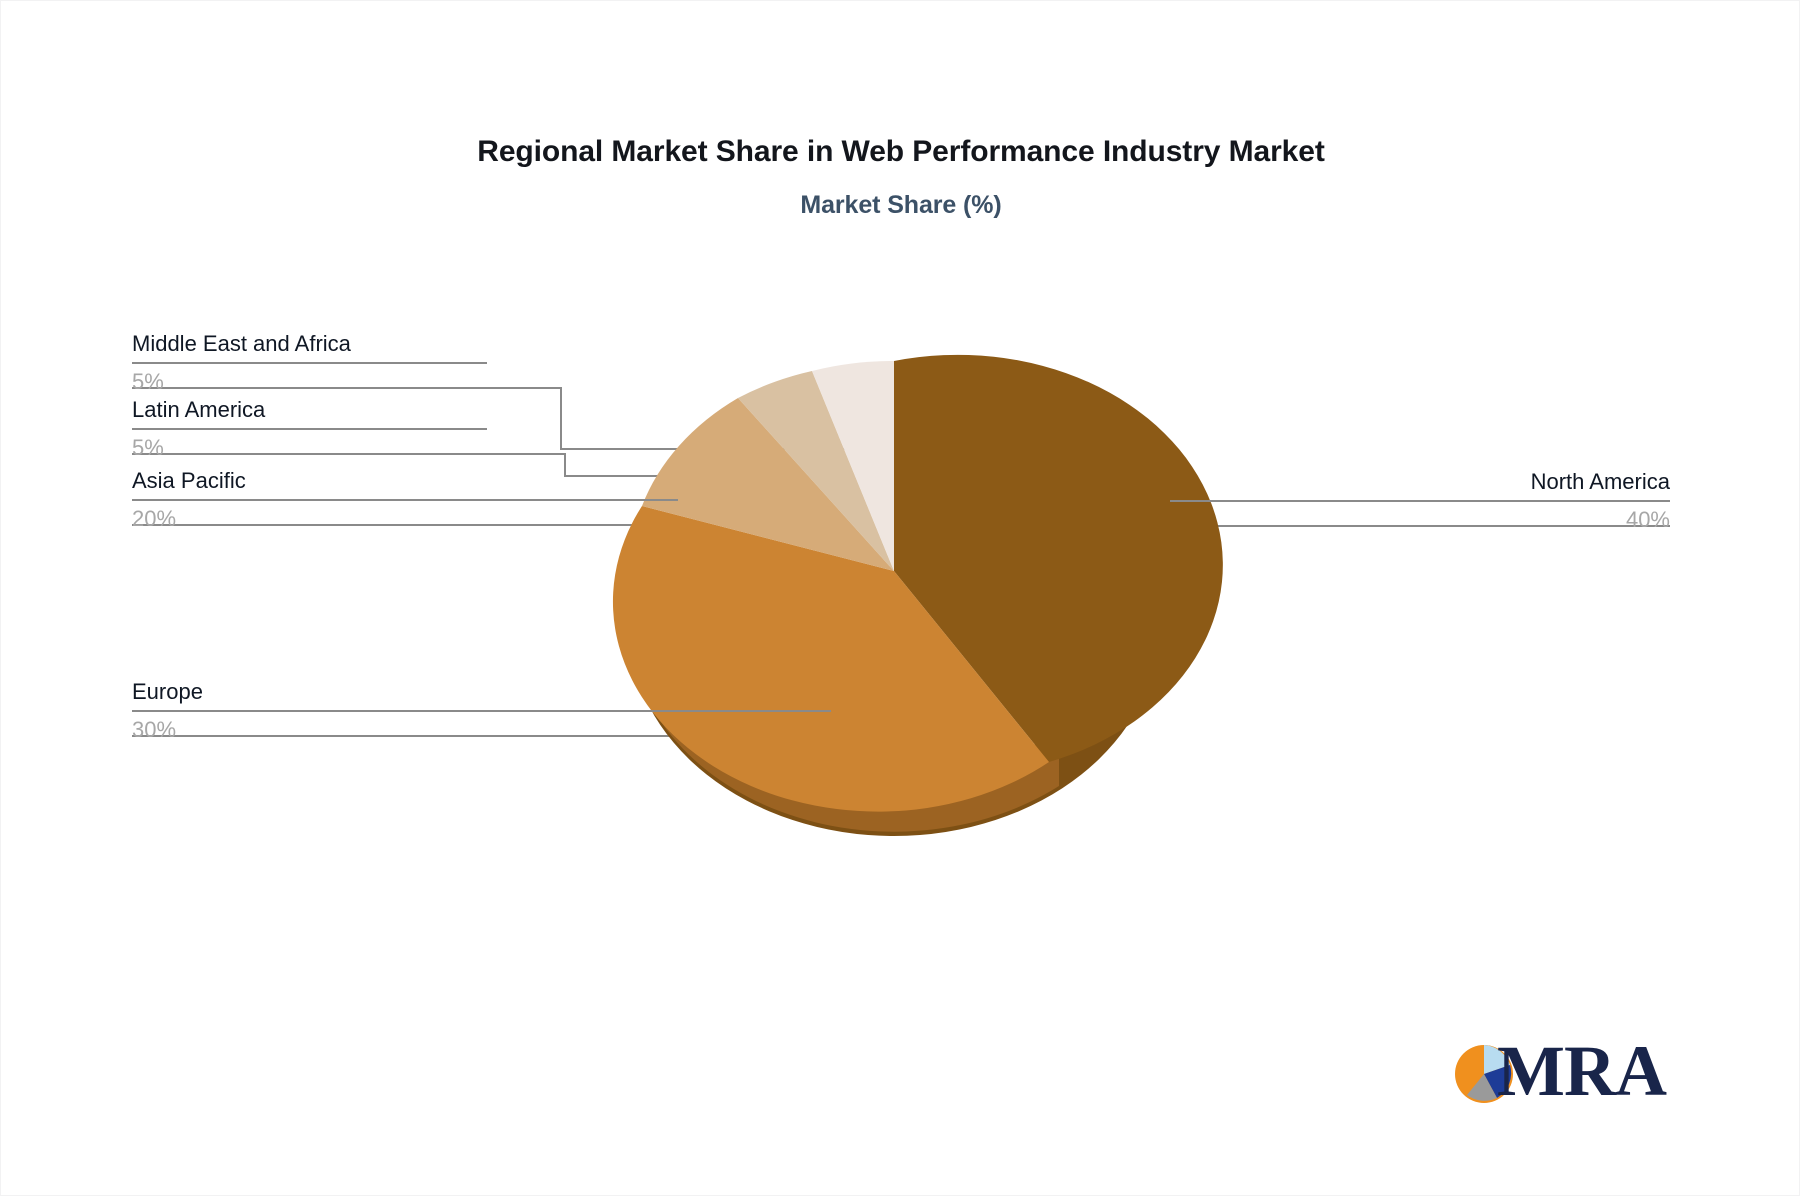  What do you see at coordinates (1600, 481) in the screenshot?
I see `callout-label-north-america: North America` at bounding box center [1600, 481].